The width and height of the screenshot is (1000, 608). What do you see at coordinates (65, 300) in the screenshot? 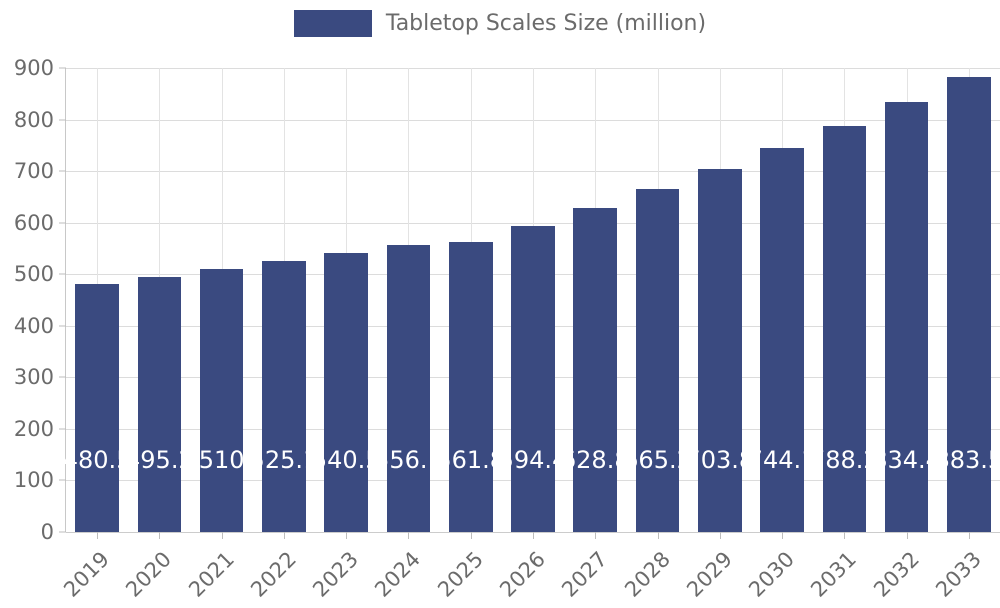
I see `y-axis-spine` at bounding box center [65, 300].